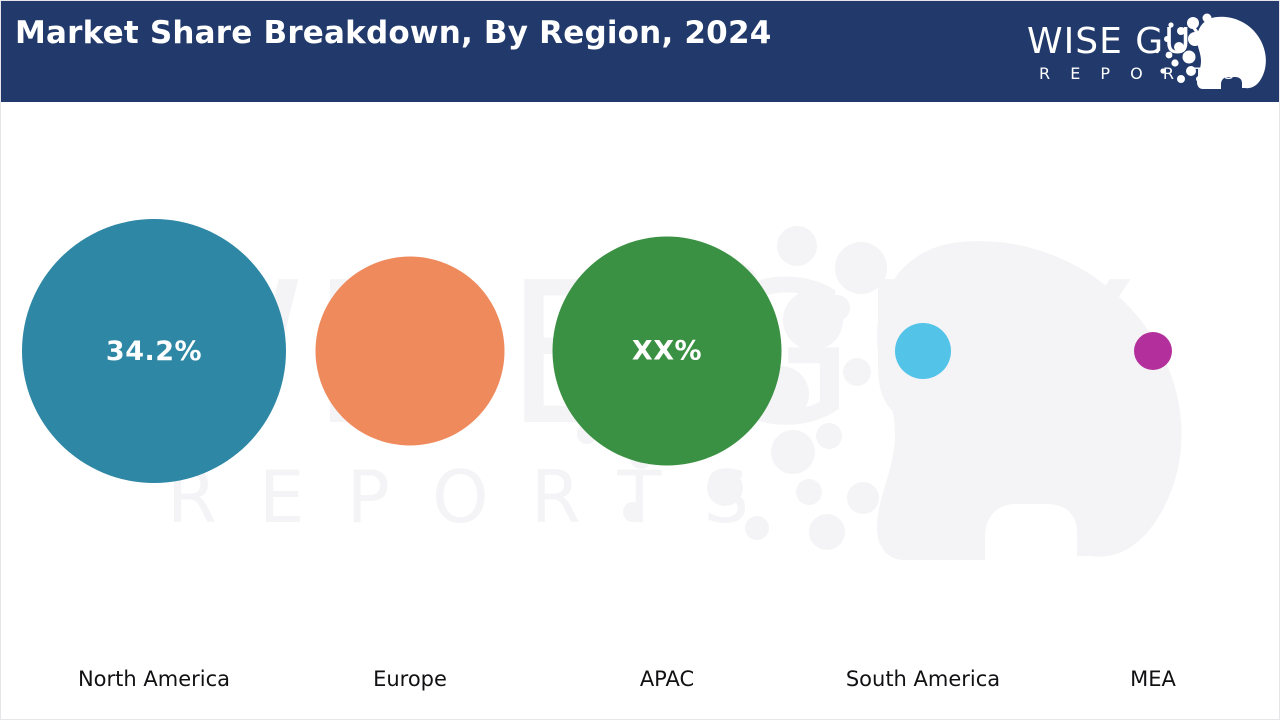  What do you see at coordinates (1121, 41) in the screenshot?
I see `svg-text: WISE GUY` at bounding box center [1121, 41].